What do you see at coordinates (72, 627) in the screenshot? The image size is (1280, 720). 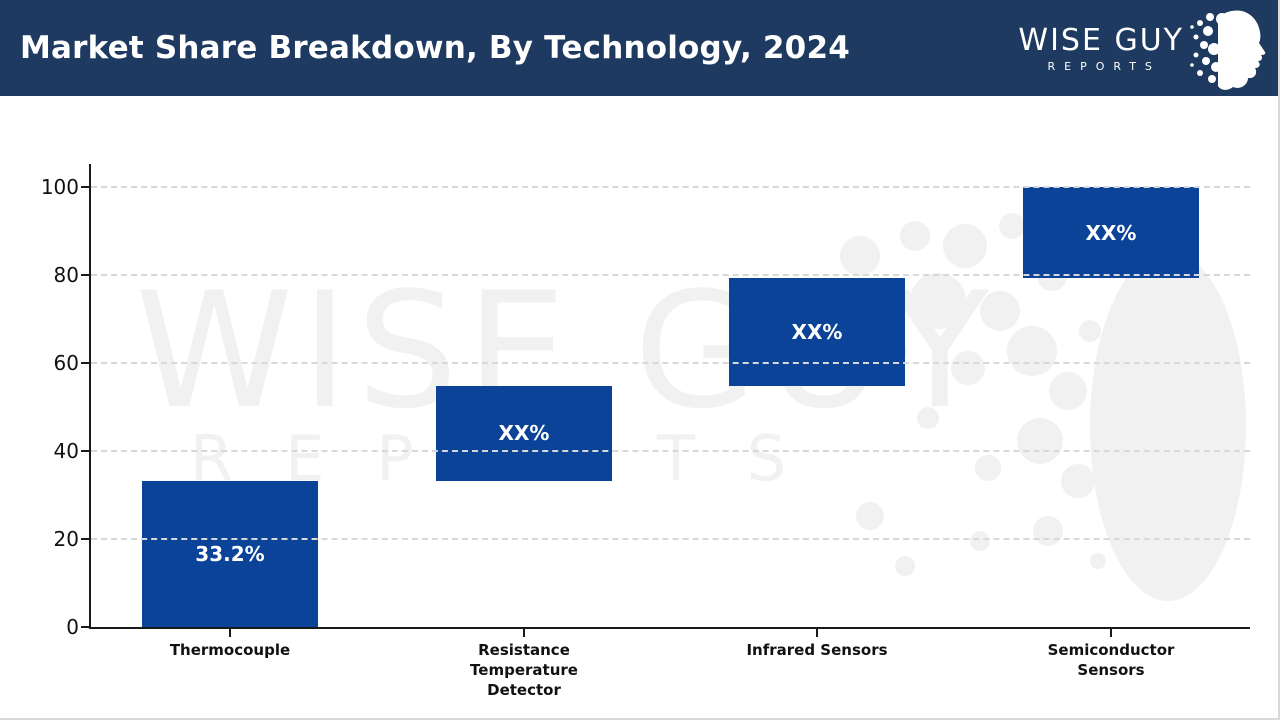 I see `y-tick-label: 0` at bounding box center [72, 627].